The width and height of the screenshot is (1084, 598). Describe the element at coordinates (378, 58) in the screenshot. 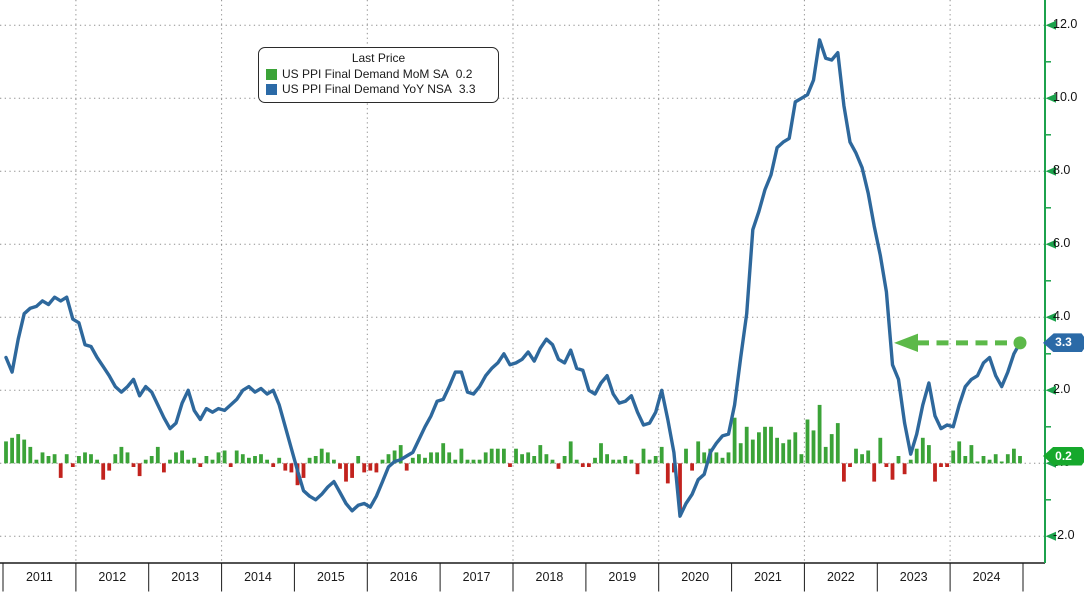

I see `legend-title: Last Price` at that location.